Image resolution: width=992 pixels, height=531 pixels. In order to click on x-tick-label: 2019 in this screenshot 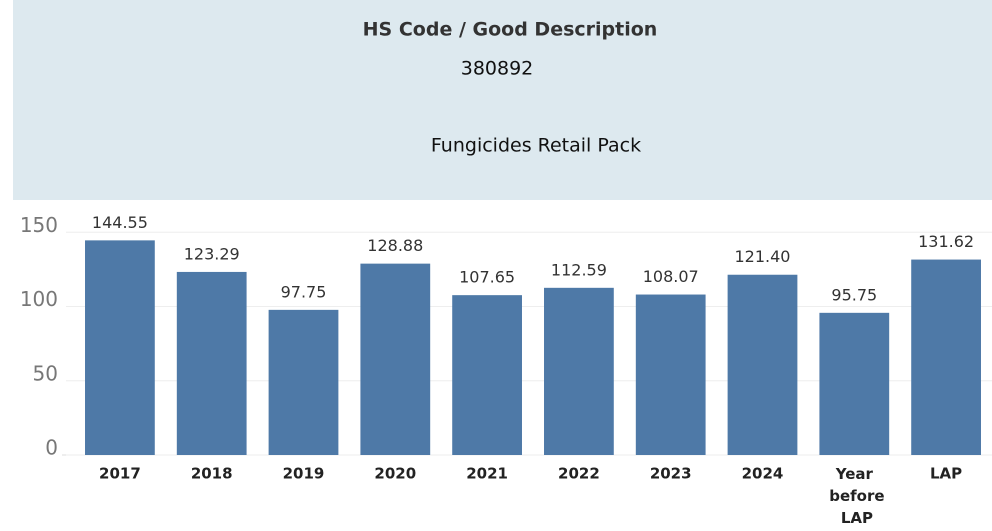, I will do `click(304, 474)`.